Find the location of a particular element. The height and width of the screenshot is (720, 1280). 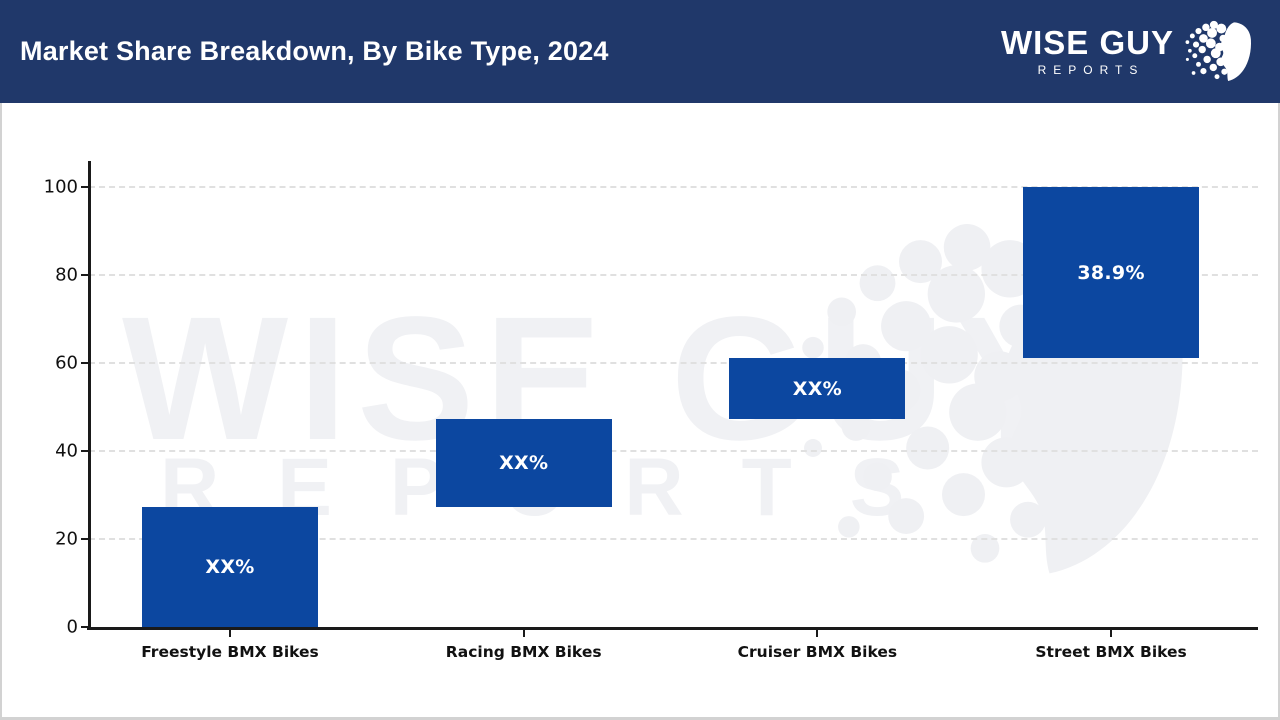

logo-name: WISE GUY is located at coordinates (1087, 42).